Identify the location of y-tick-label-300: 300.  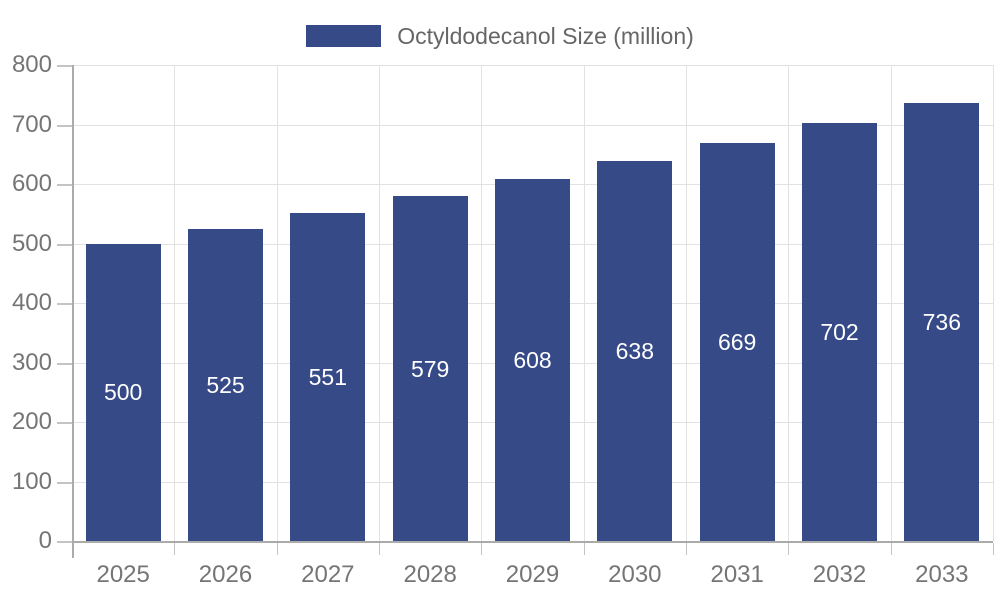
(31, 362).